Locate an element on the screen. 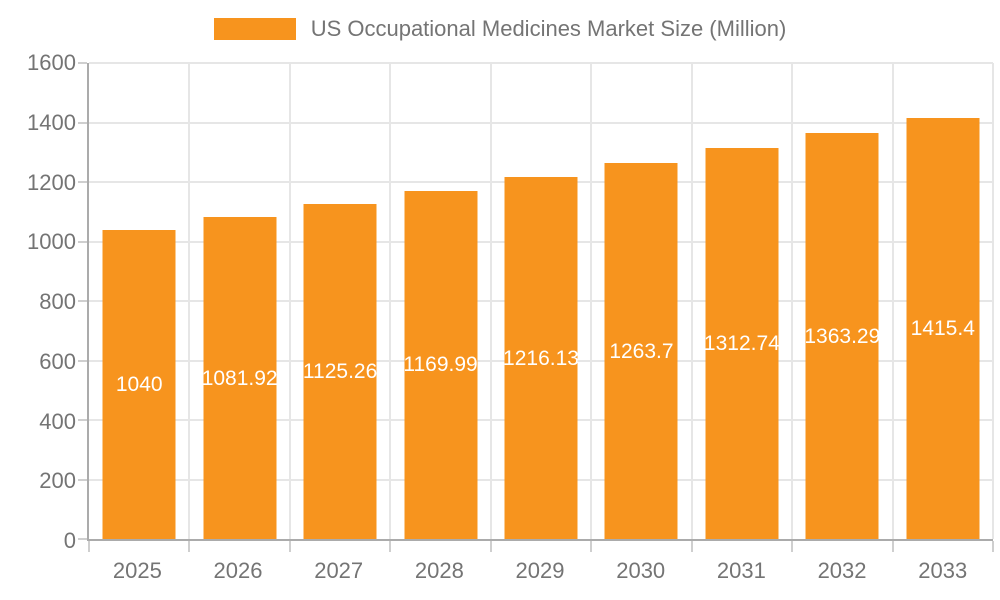 This screenshot has height=600, width=1000. x-tick-label-2029: 2029 is located at coordinates (540, 570).